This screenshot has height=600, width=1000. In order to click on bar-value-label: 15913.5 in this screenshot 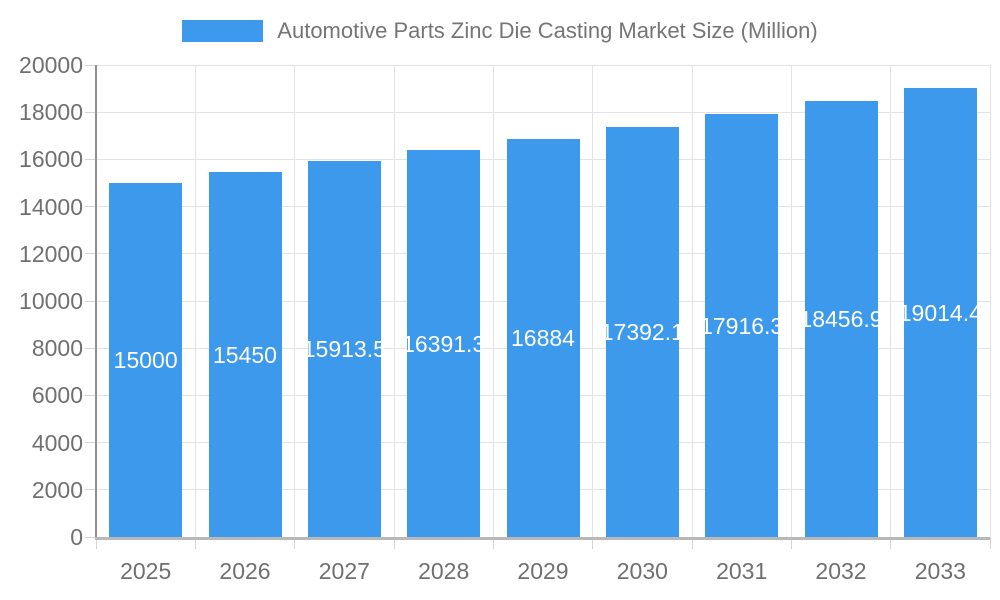, I will do `click(344, 349)`.